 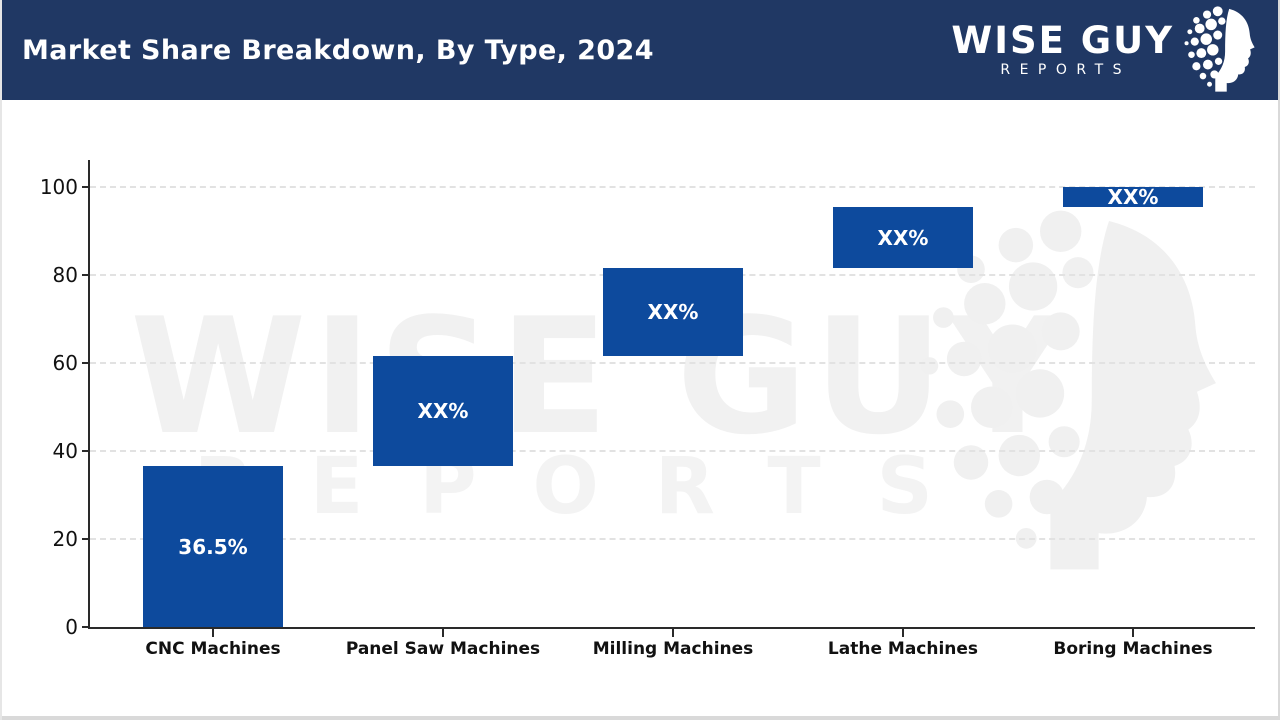 I want to click on x-category-label: Panel Saw Machines, so click(x=443, y=649).